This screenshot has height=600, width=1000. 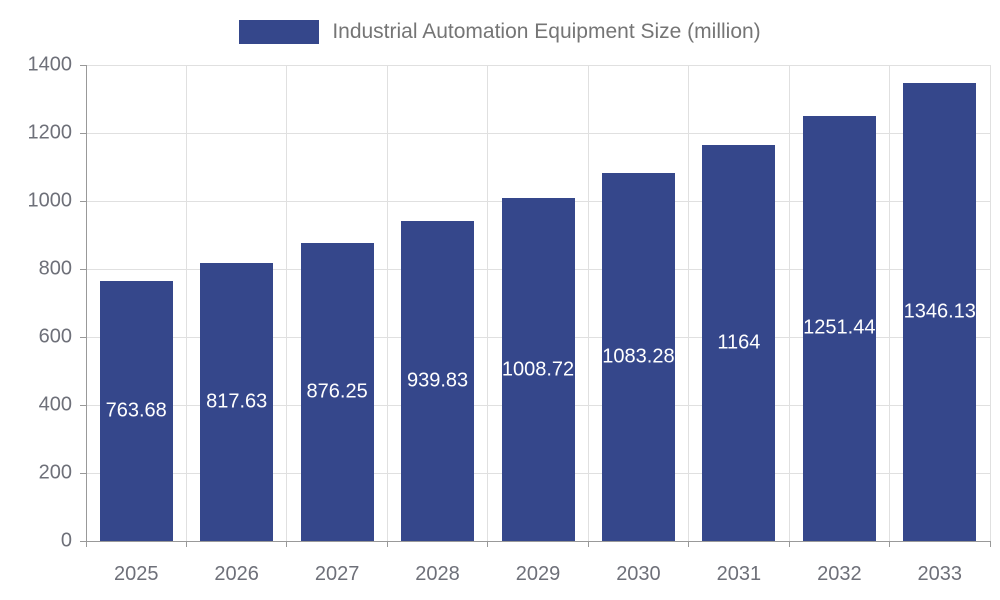 I want to click on x-axis-label: 2027, so click(x=337, y=574).